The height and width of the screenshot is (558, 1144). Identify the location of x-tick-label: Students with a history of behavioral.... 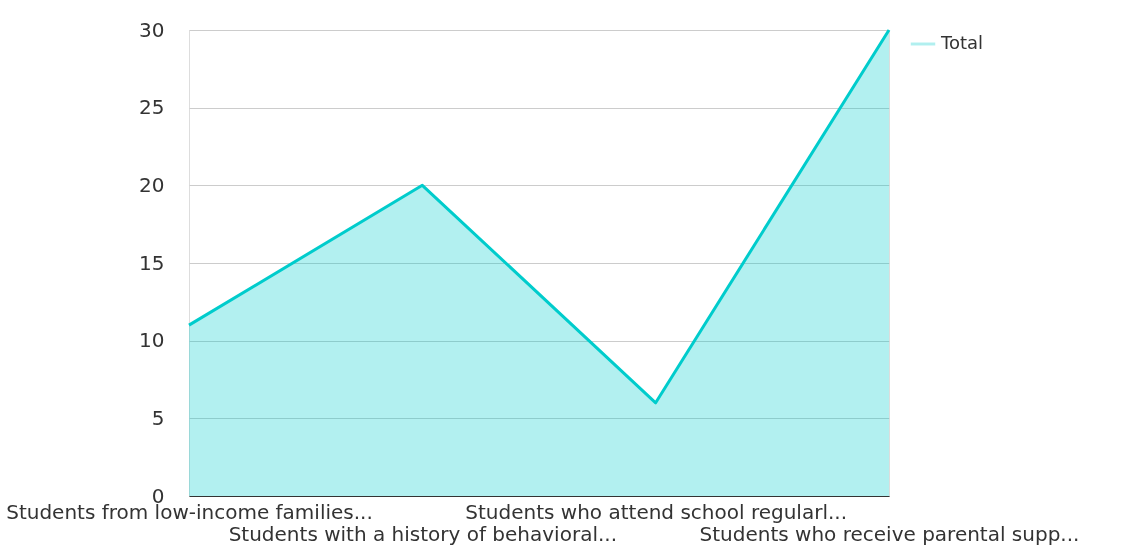
(423, 533).